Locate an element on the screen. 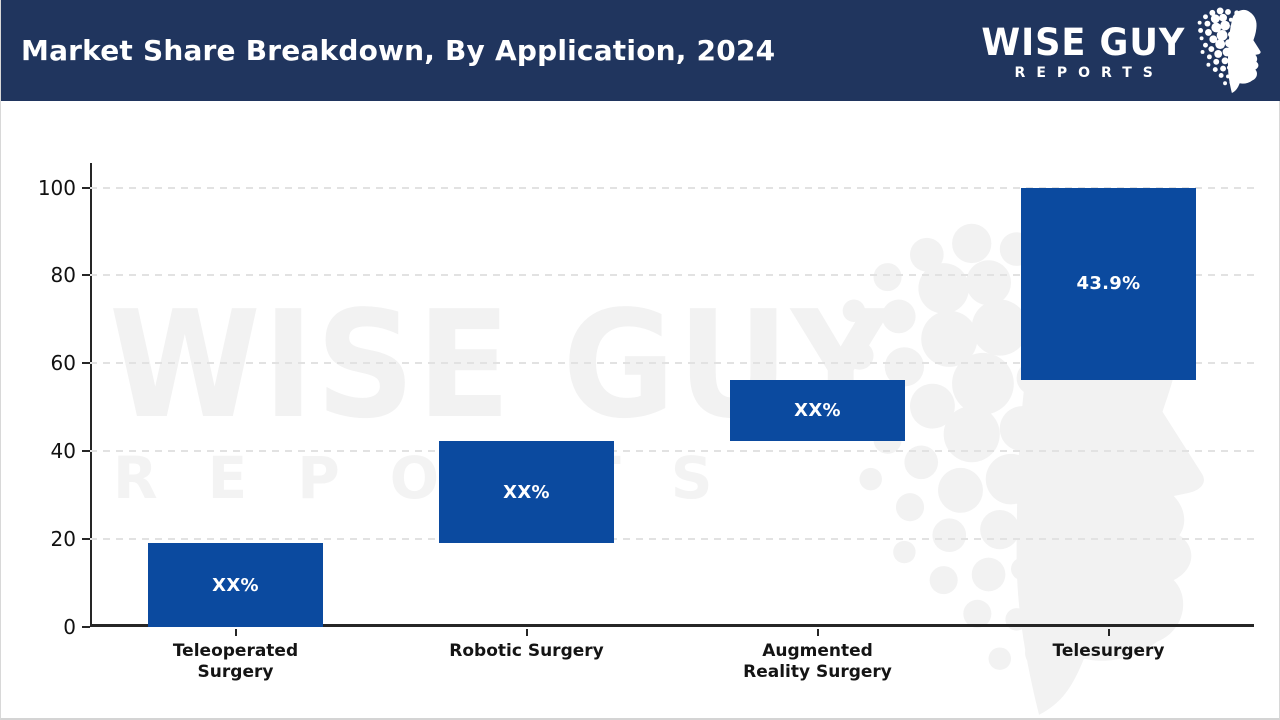 The image size is (1280, 720). brand-logo: WISE GUY REPORTS is located at coordinates (1121, 51).